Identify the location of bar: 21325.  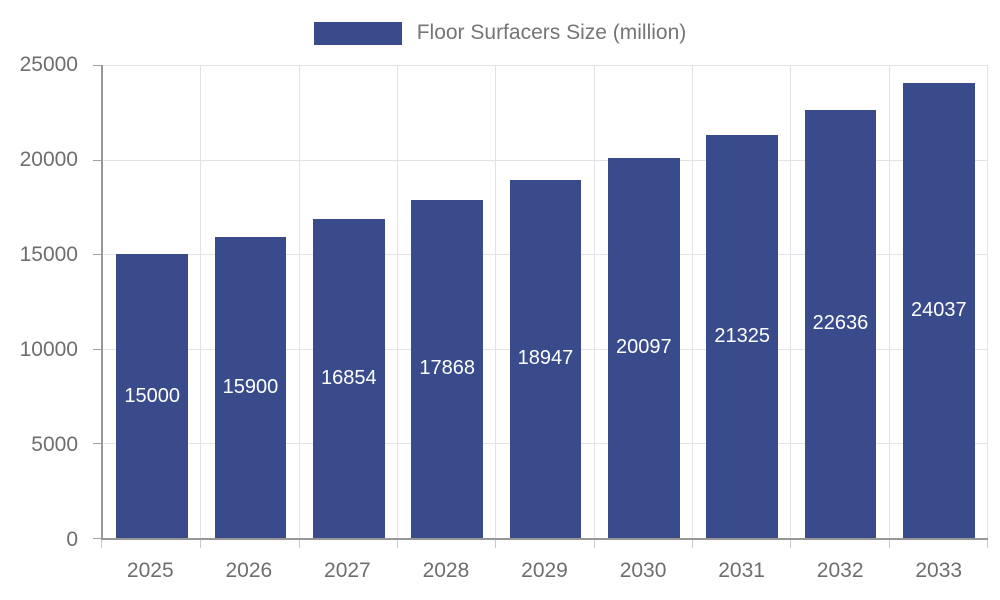
(742, 336).